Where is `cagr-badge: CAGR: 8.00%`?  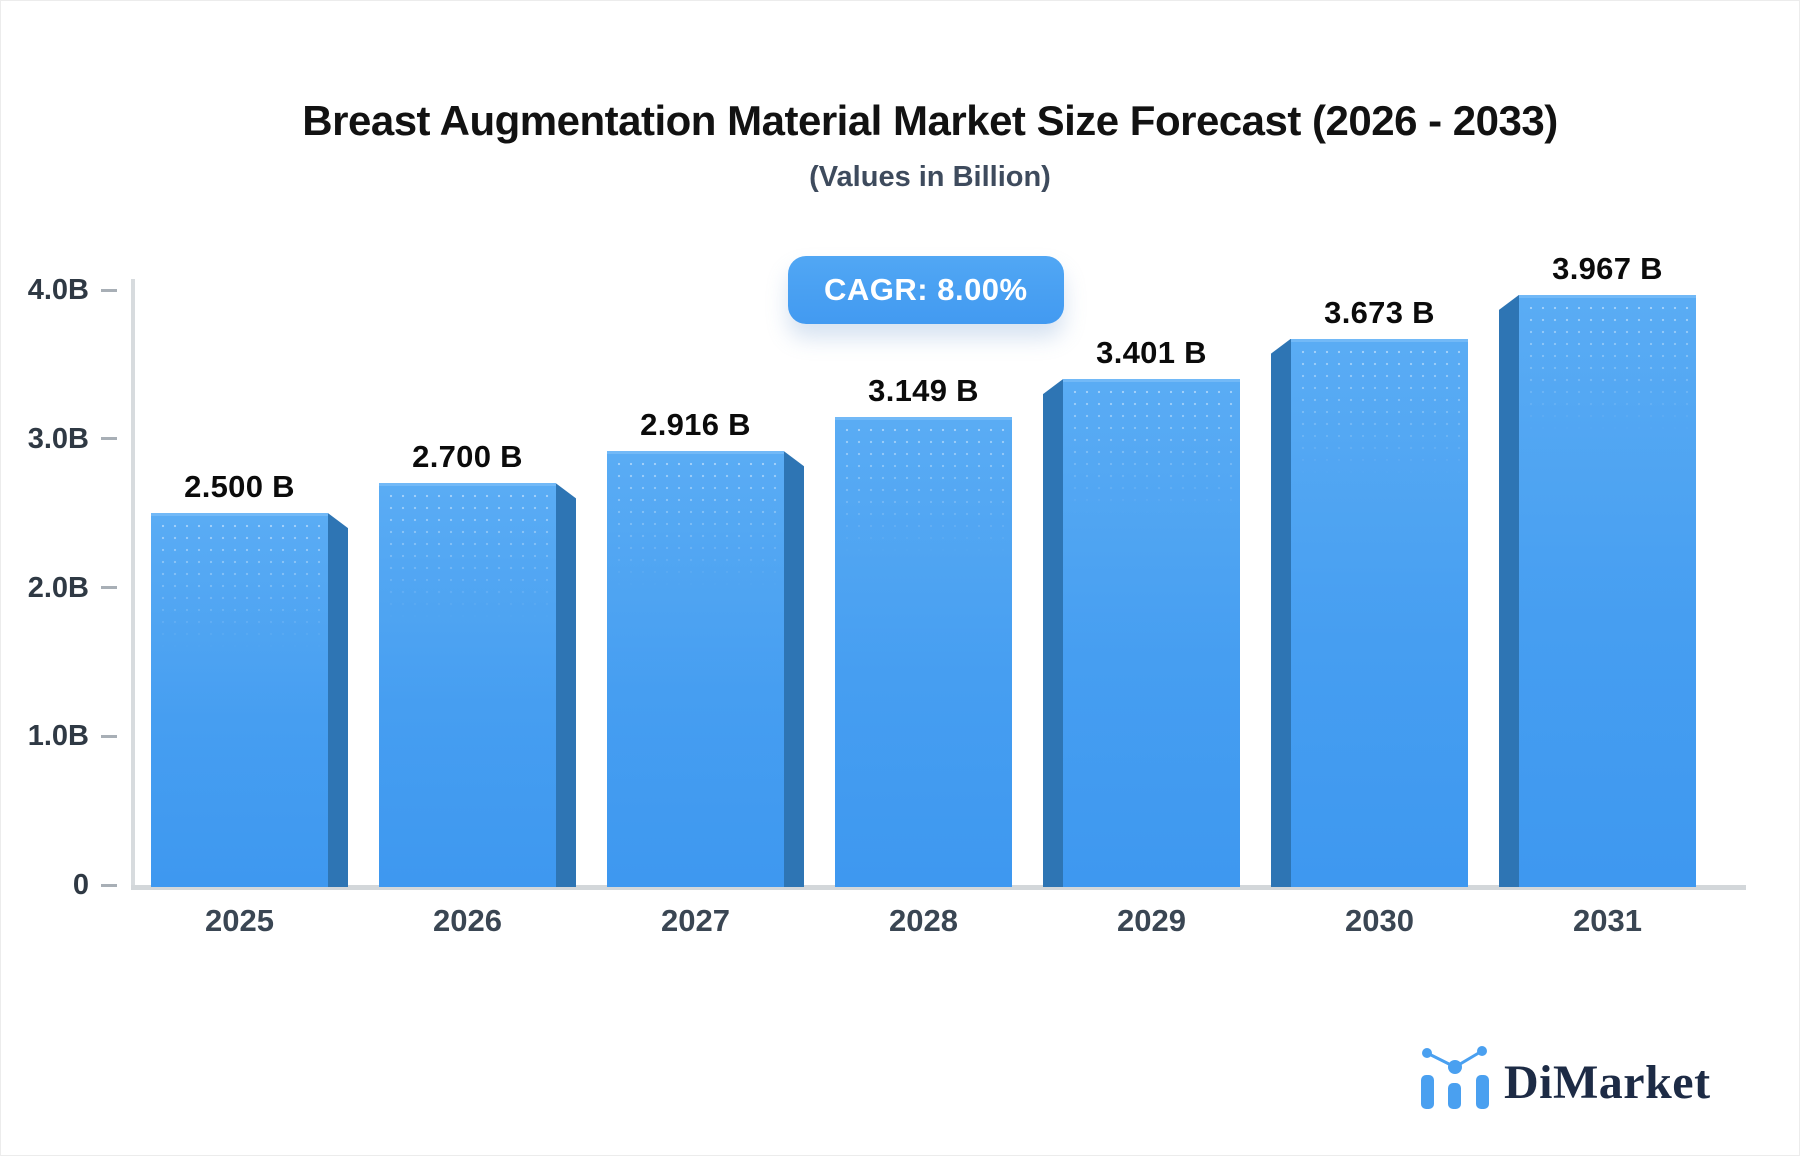
cagr-badge: CAGR: 8.00% is located at coordinates (926, 290).